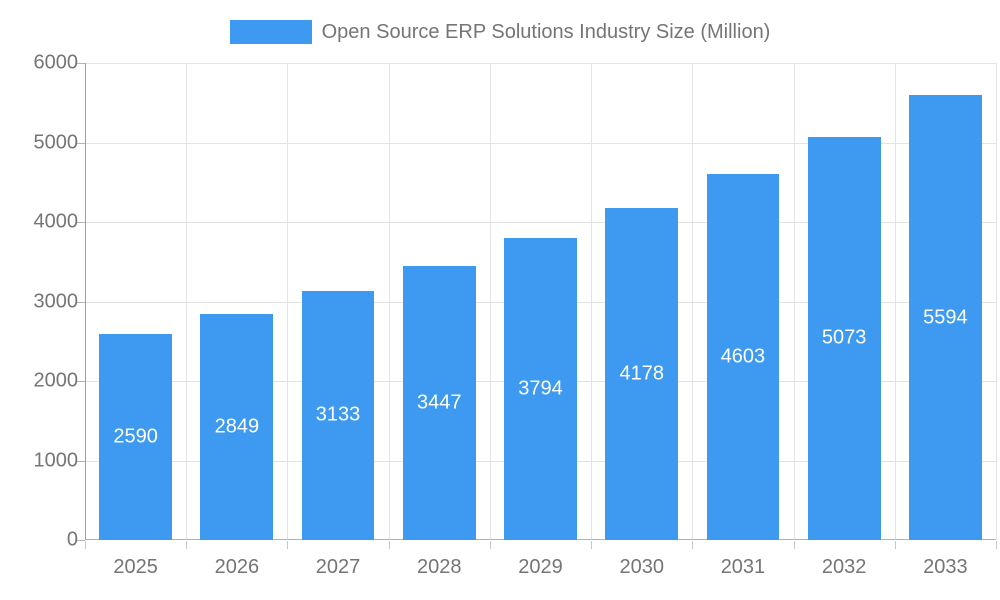 Image resolution: width=1000 pixels, height=600 pixels. I want to click on bar-value-label: 5073, so click(844, 337).